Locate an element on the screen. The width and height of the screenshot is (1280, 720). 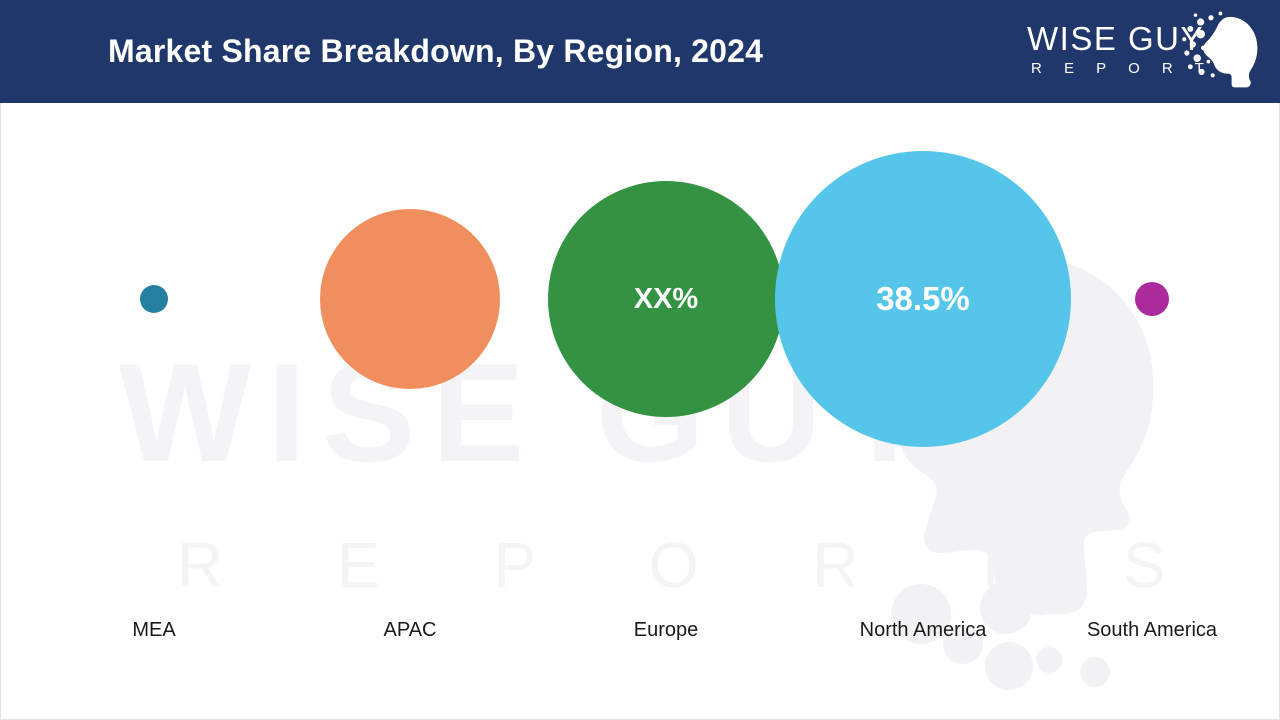
bubble-mea is located at coordinates (154, 299).